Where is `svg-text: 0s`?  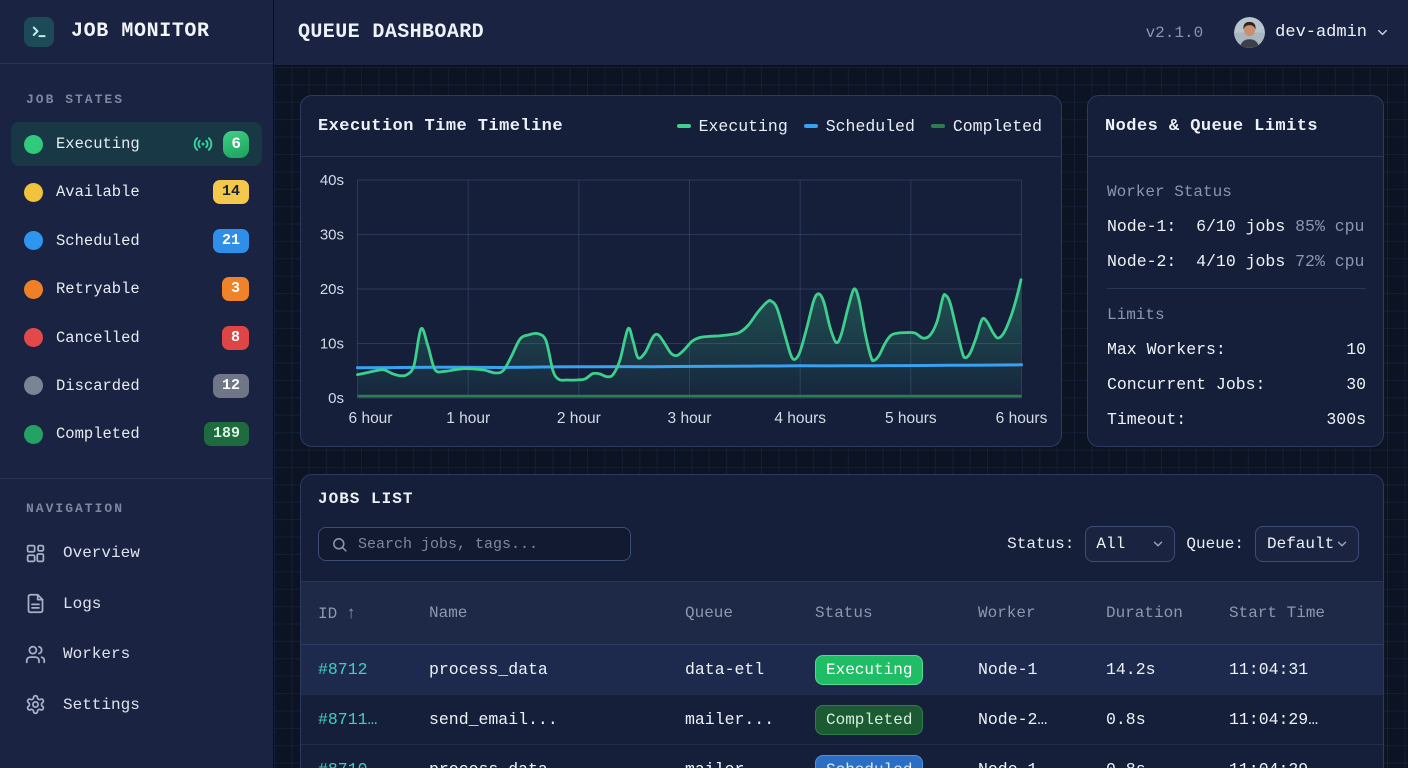 svg-text: 0s is located at coordinates (336, 398).